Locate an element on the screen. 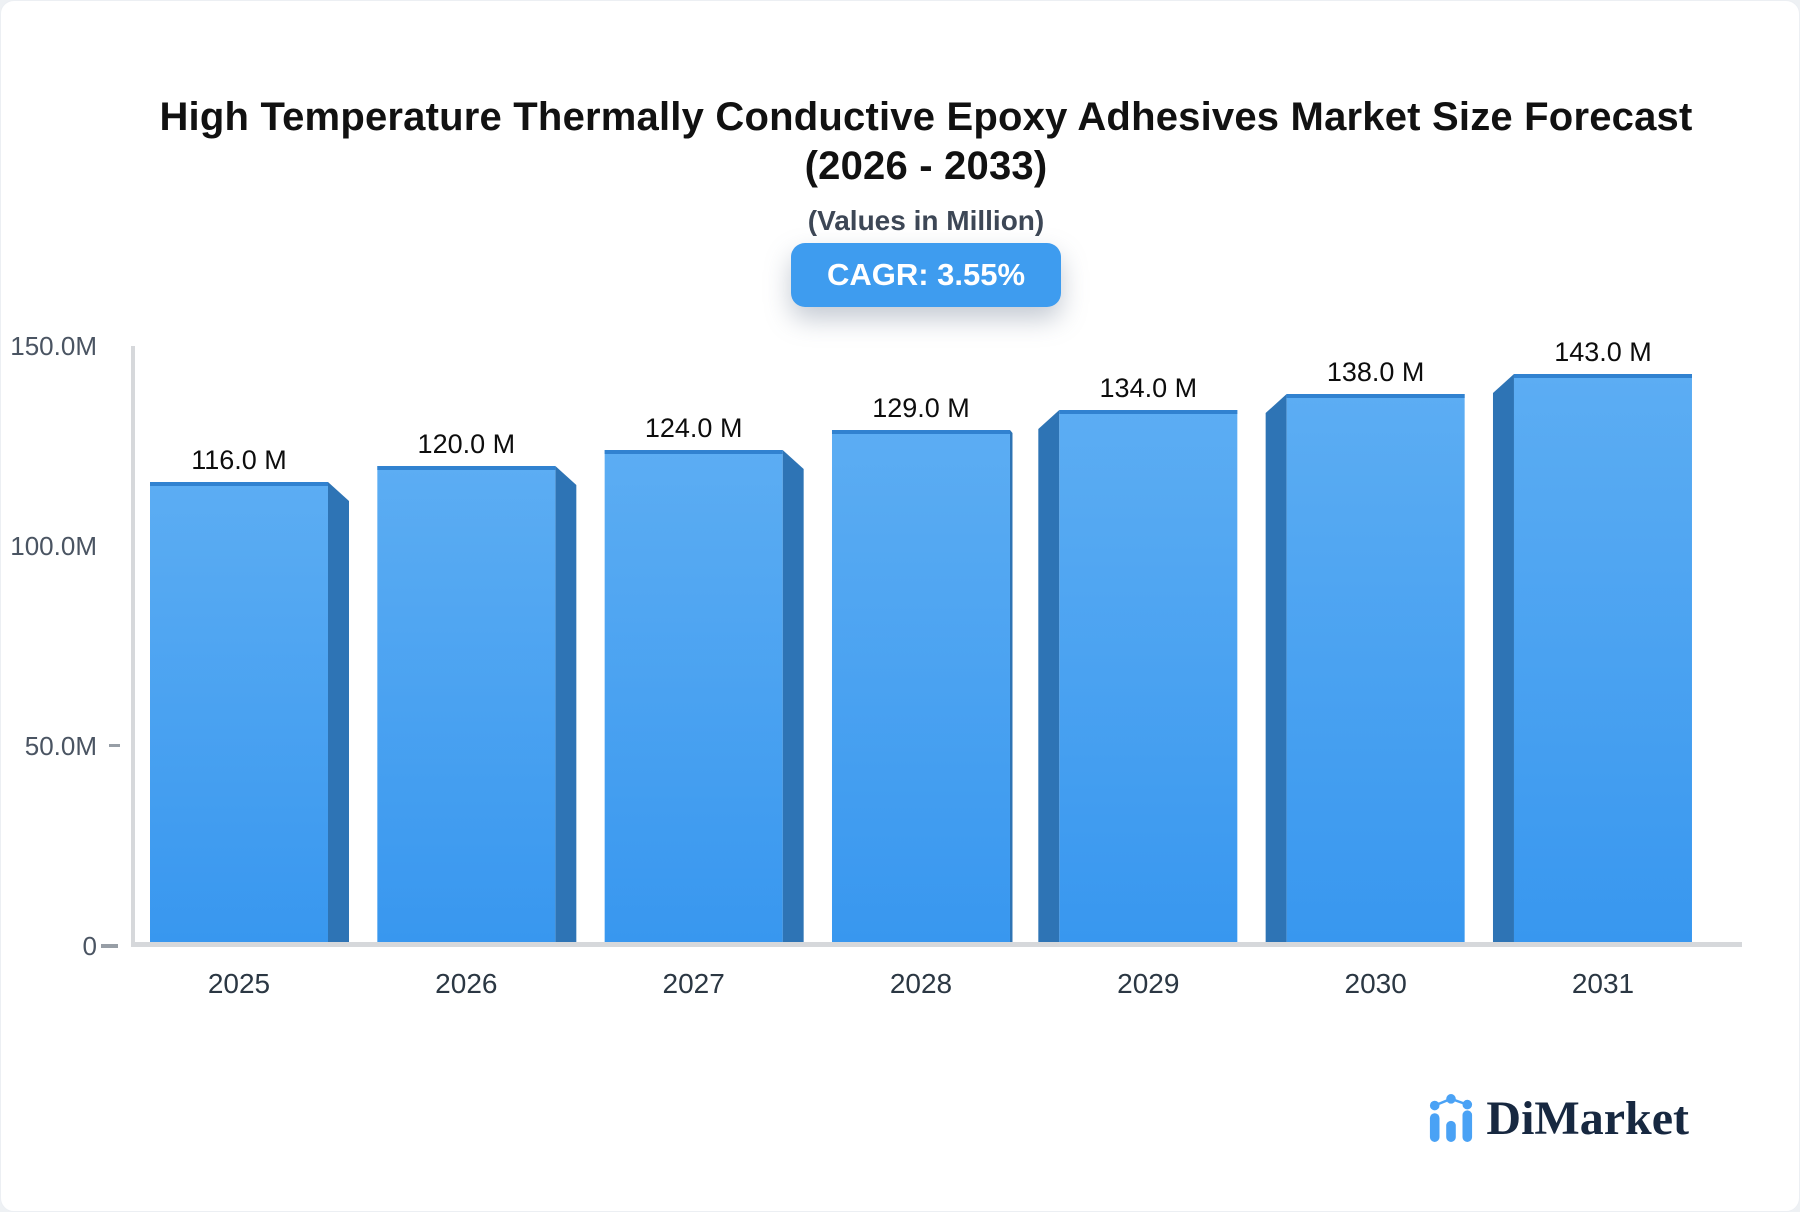 The width and height of the screenshot is (1800, 1212). chart-subtitle: (Values in Million) is located at coordinates (926, 220).